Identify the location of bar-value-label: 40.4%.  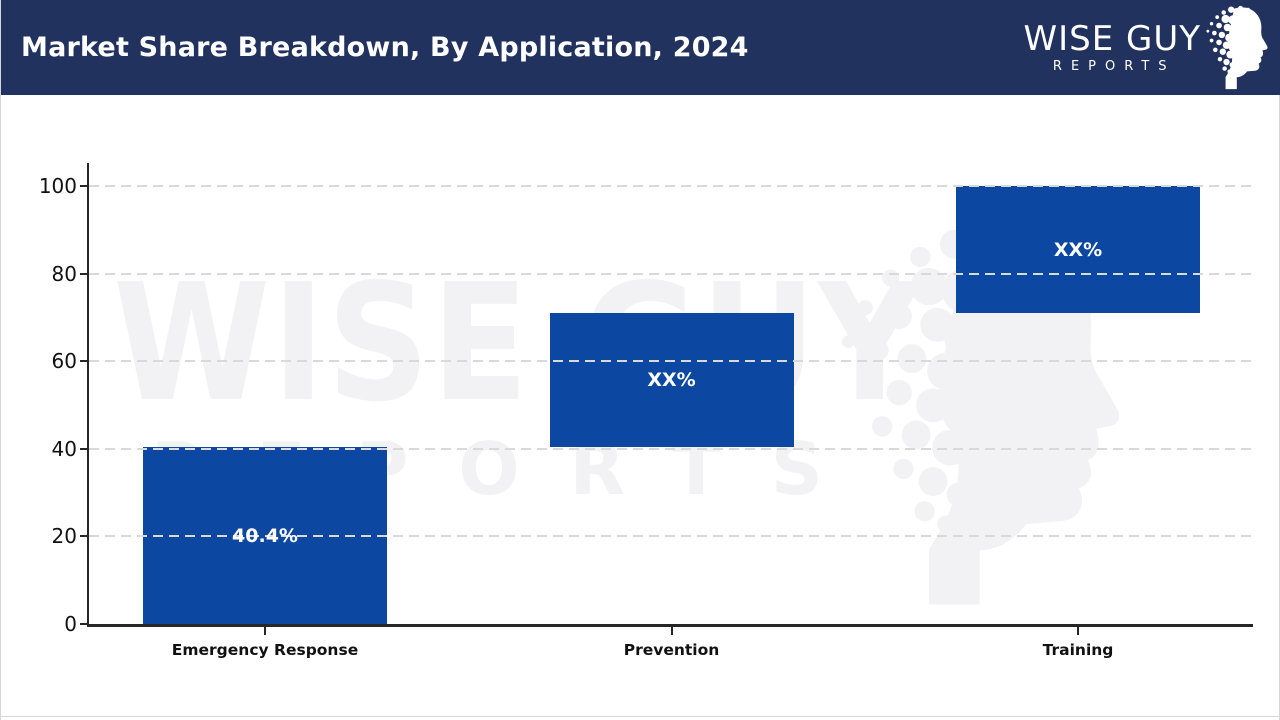
(265, 535).